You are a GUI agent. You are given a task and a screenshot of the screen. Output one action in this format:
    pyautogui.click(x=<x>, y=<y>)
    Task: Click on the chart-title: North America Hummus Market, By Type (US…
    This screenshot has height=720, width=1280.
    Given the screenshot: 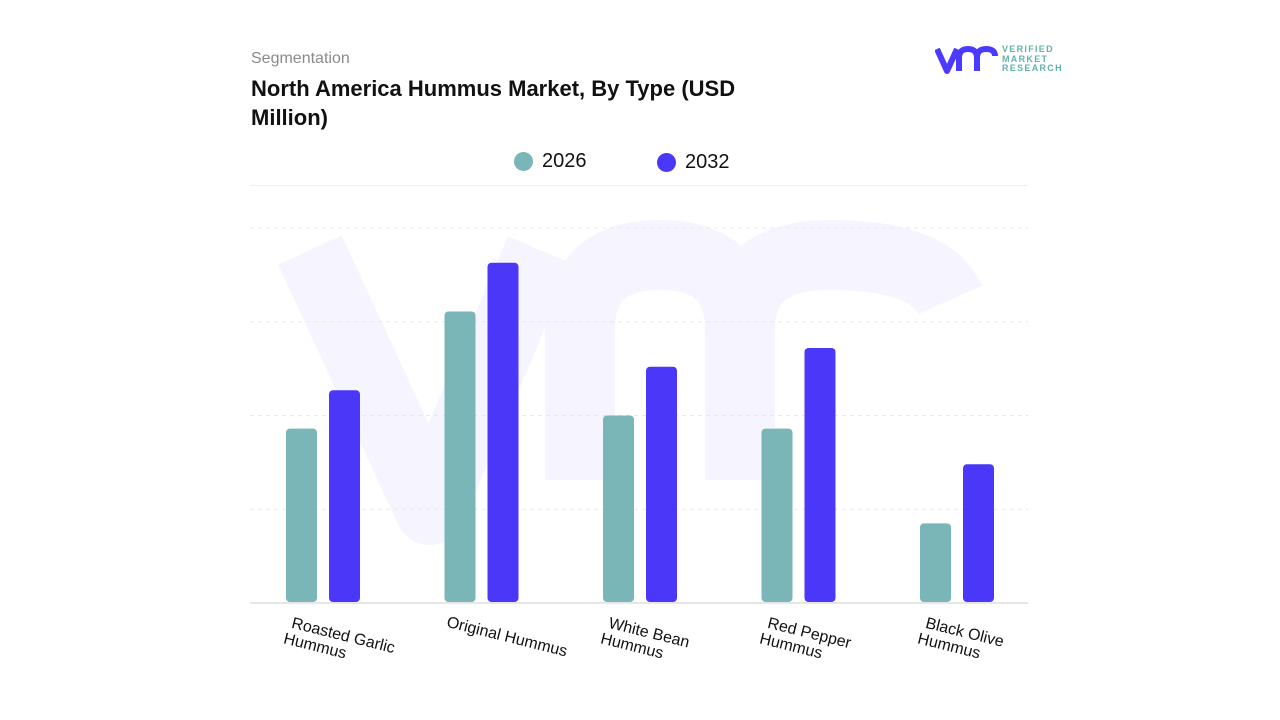 What is the action you would take?
    pyautogui.click(x=493, y=103)
    